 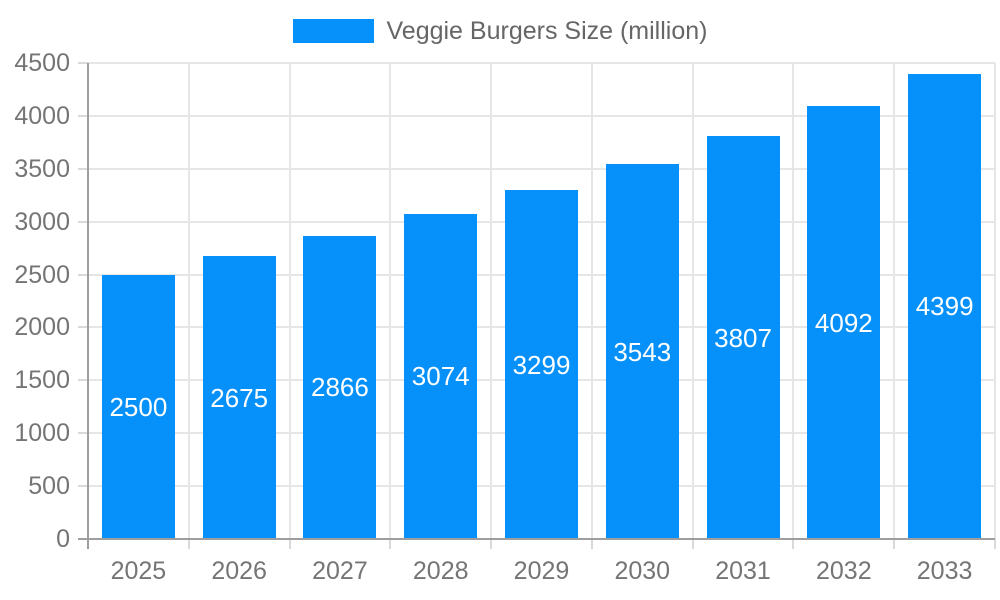 What do you see at coordinates (42, 327) in the screenshot?
I see `y-axis-label: 2000` at bounding box center [42, 327].